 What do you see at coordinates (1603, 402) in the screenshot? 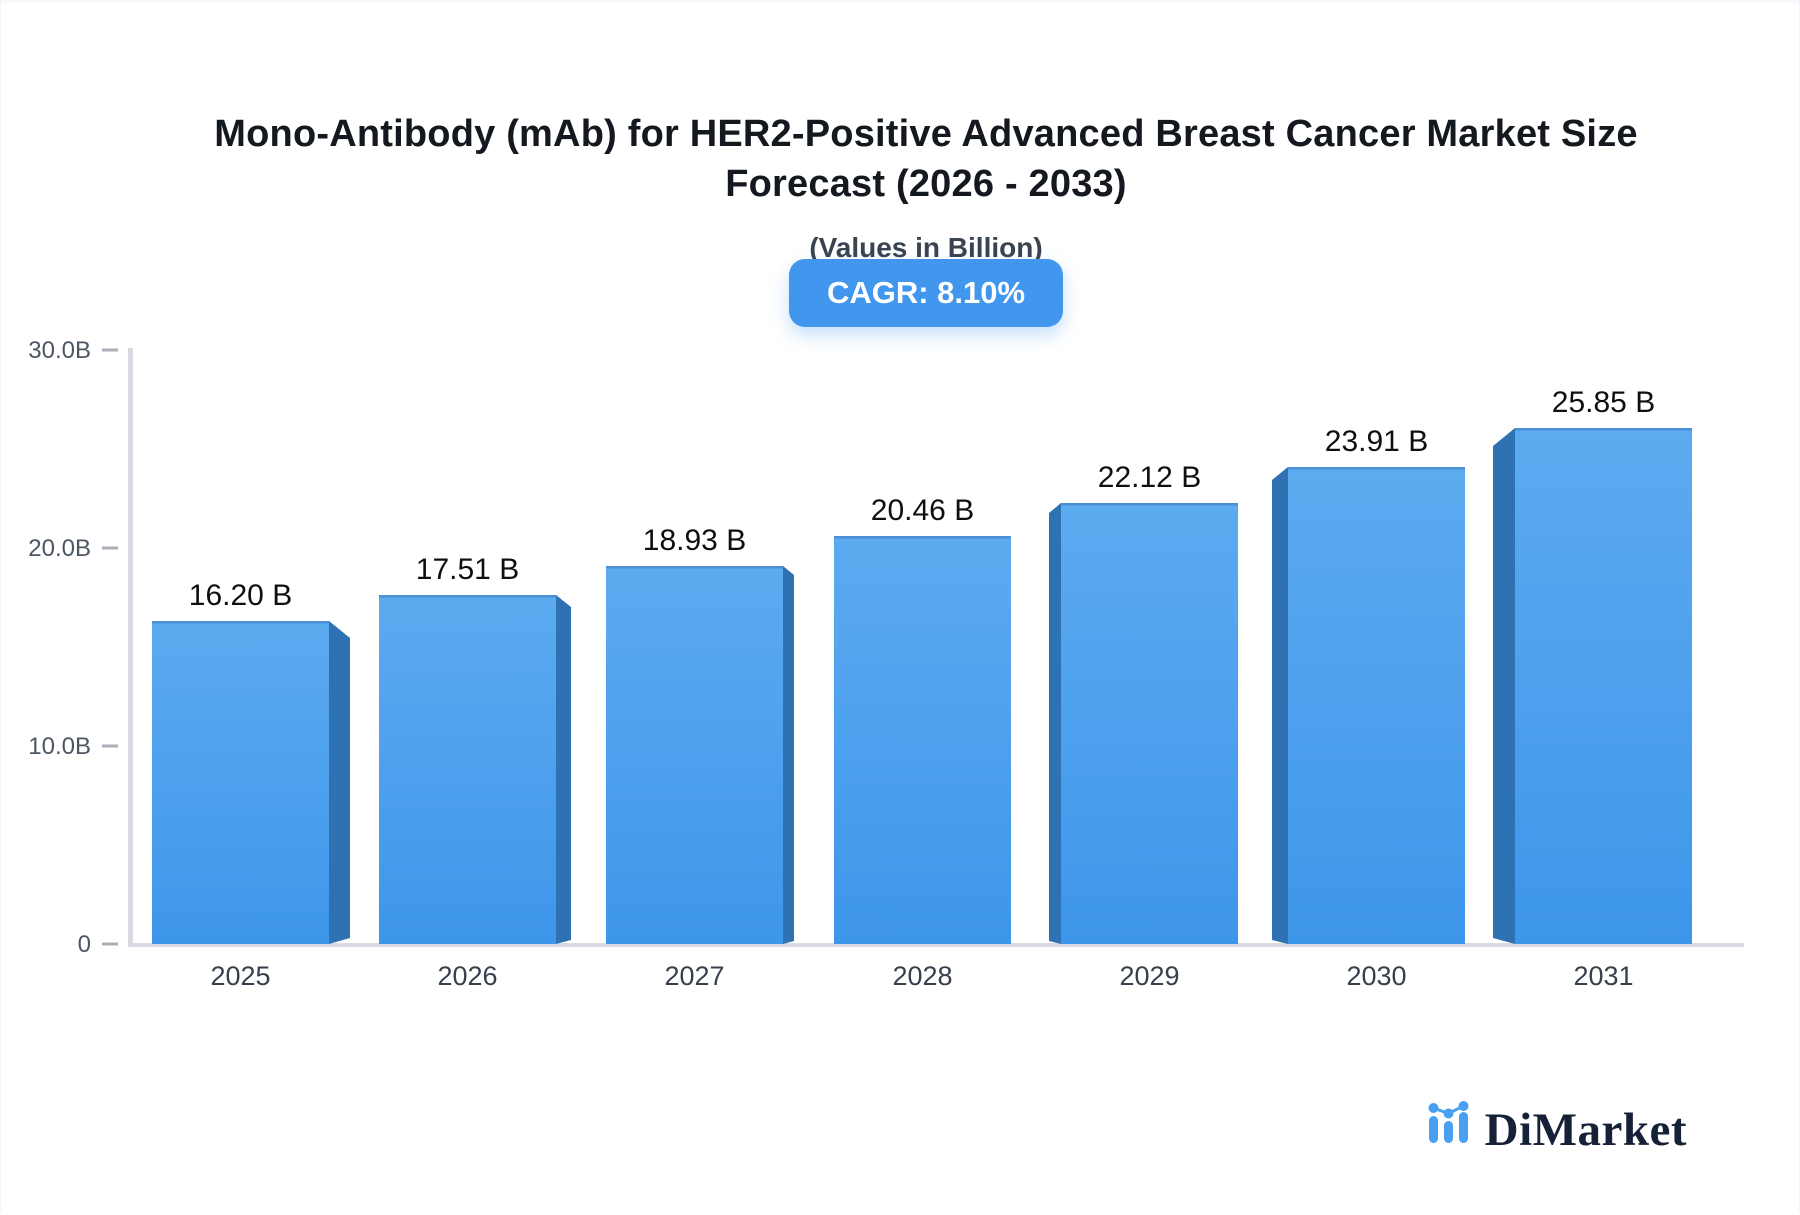
I see `bar-value-label: 25.85 B` at bounding box center [1603, 402].